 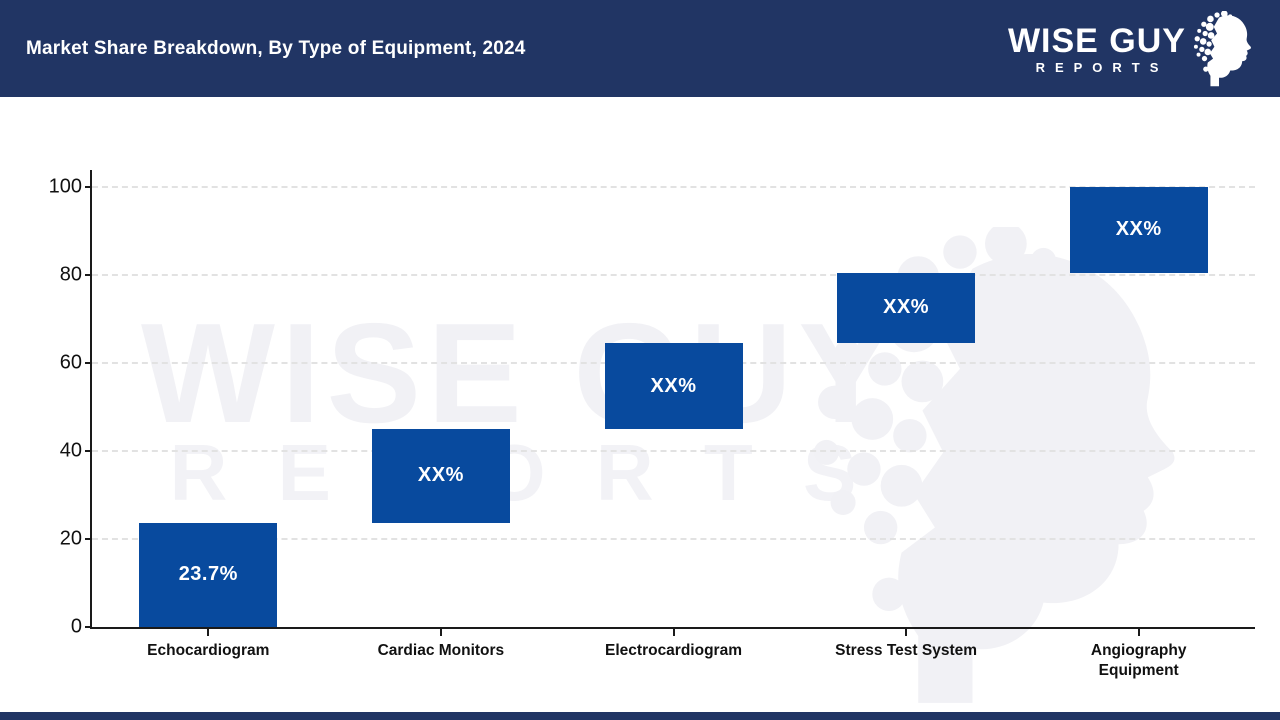 I want to click on bar-echocardiogram: 23.7%, so click(x=208, y=574).